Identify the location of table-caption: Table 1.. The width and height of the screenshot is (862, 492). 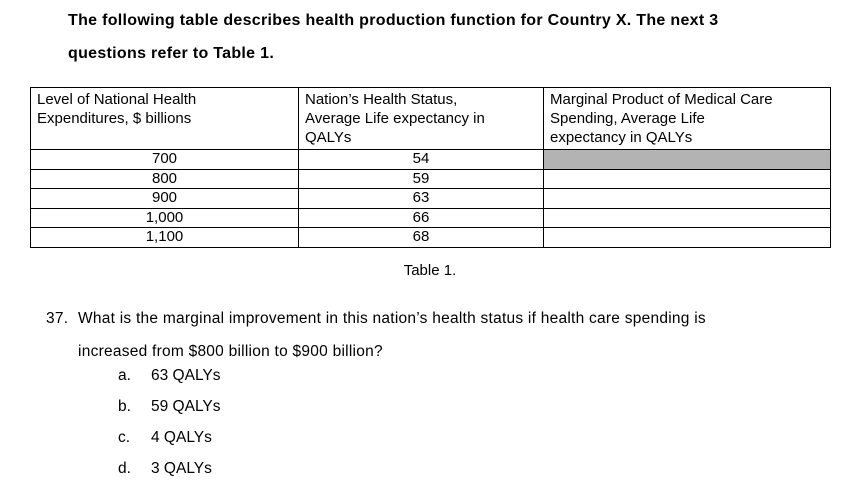
(430, 270).